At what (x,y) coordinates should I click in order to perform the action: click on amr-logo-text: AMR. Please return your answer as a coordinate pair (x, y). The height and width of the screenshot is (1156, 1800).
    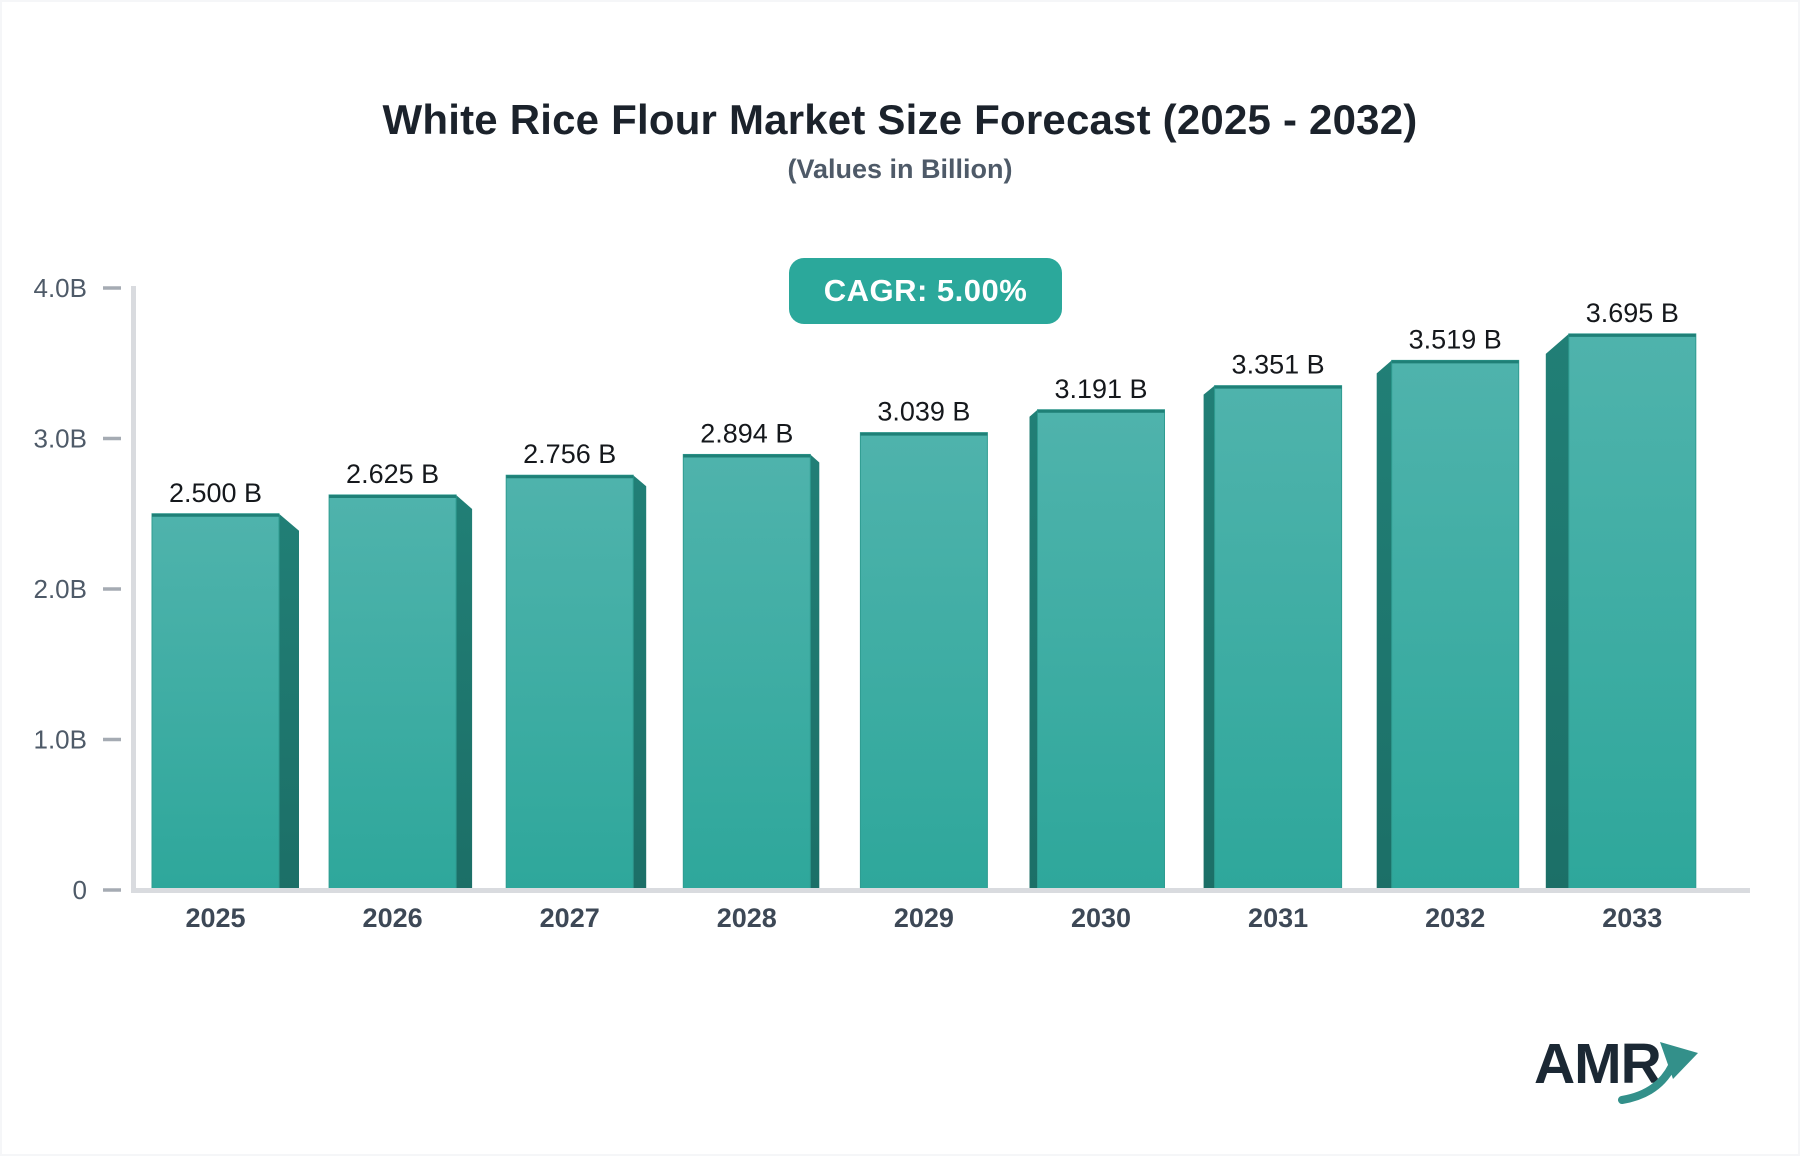
    Looking at the image, I should click on (1598, 1064).